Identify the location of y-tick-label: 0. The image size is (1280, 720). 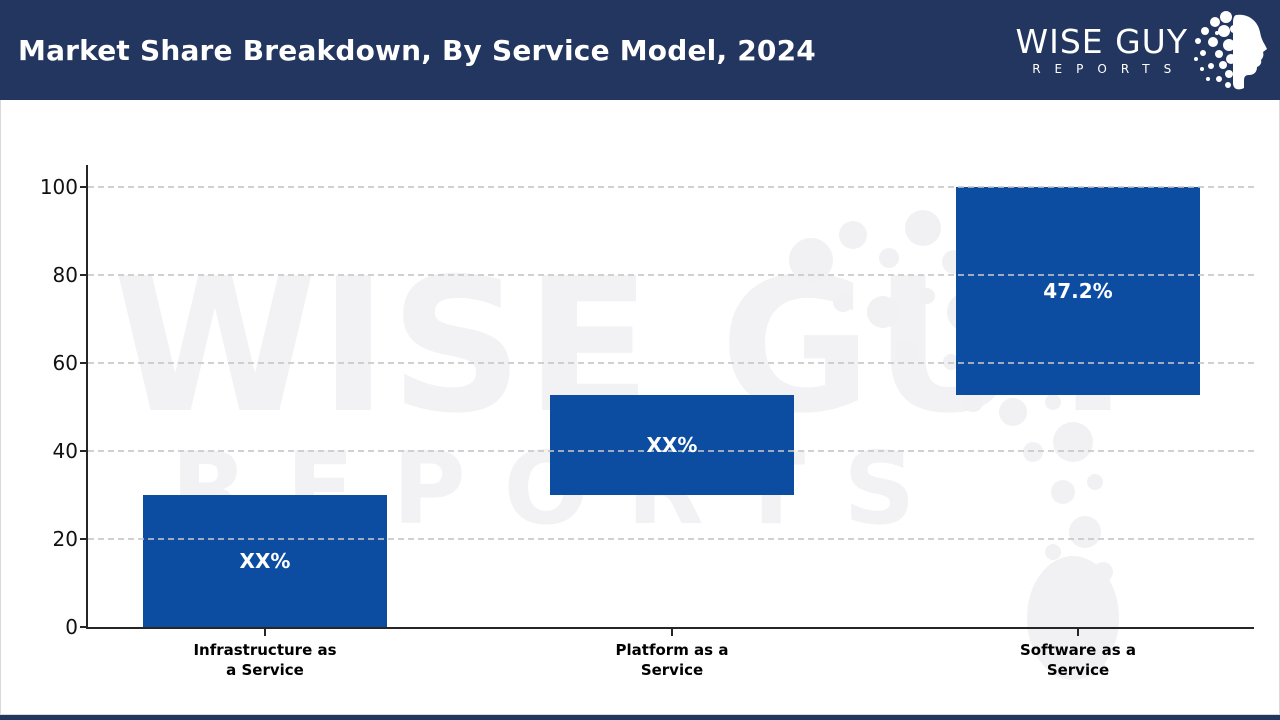
(71, 627).